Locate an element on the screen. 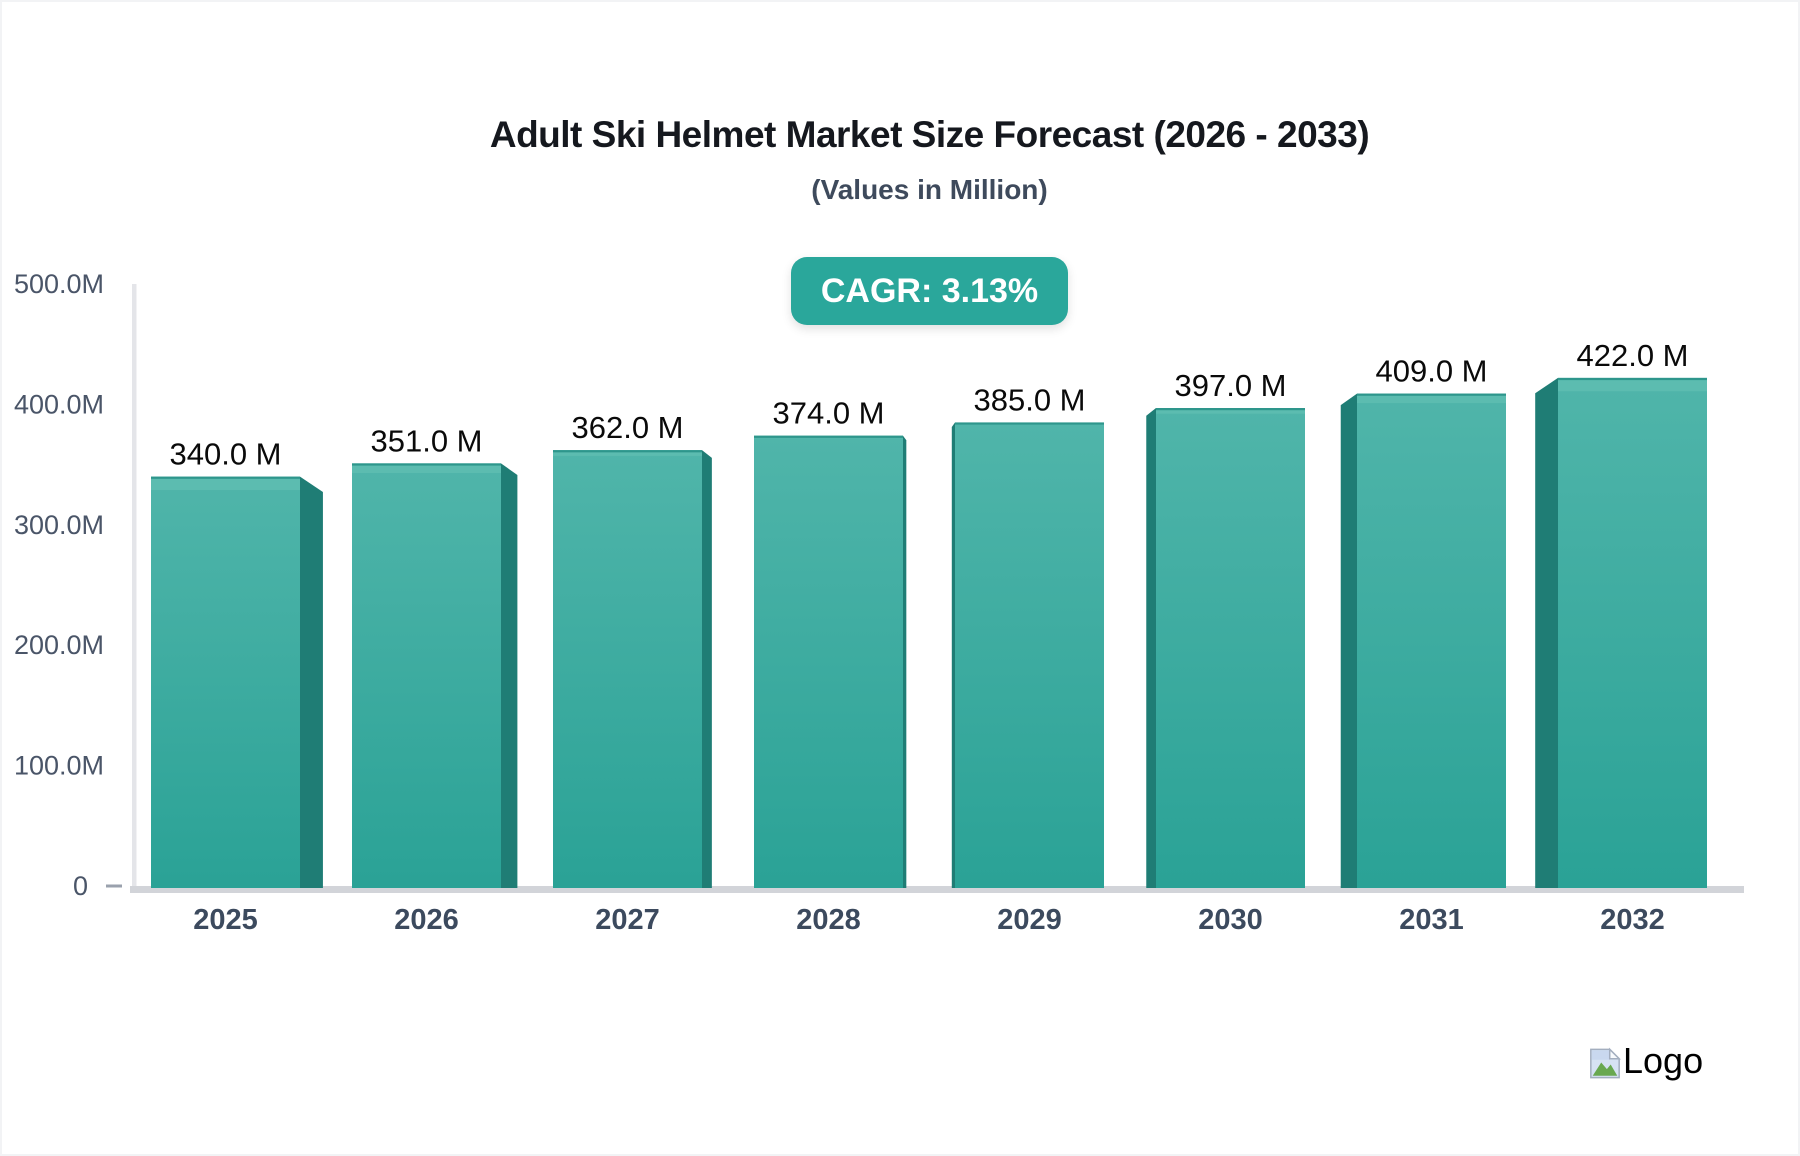 The height and width of the screenshot is (1156, 1800). bar-group-2032 is located at coordinates (1621, 632).